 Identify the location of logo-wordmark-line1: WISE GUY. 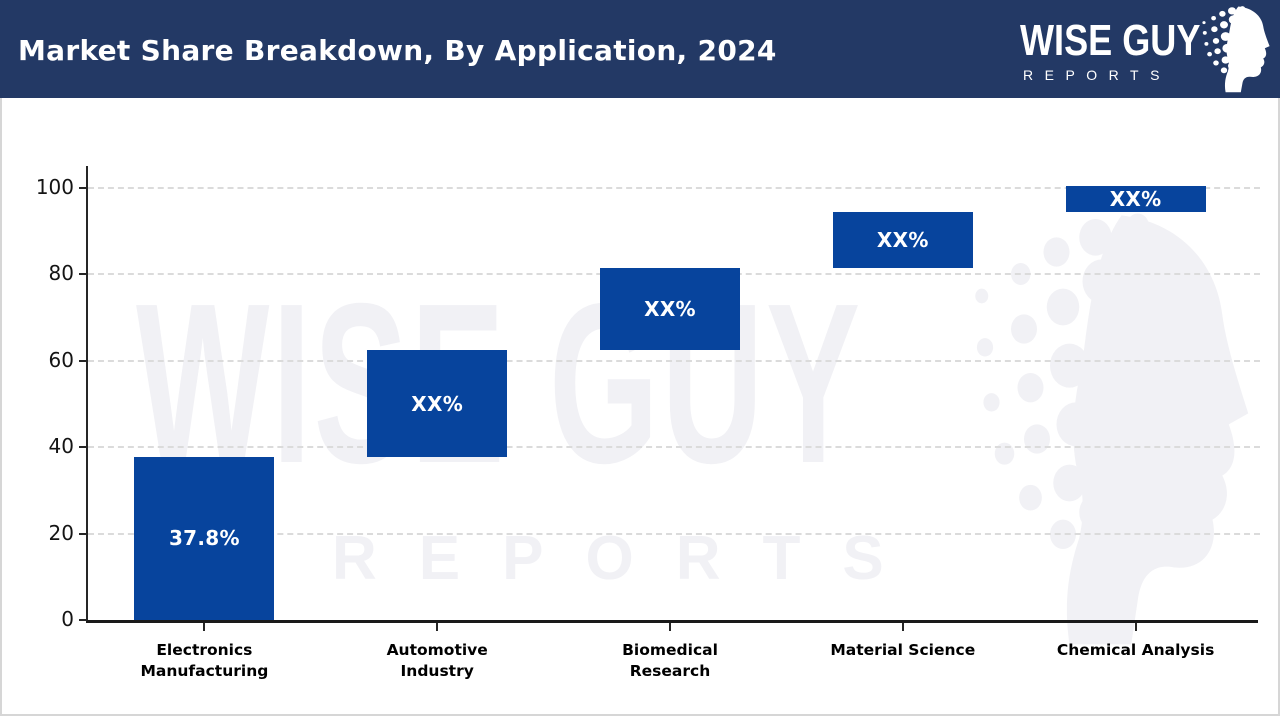
(1110, 40).